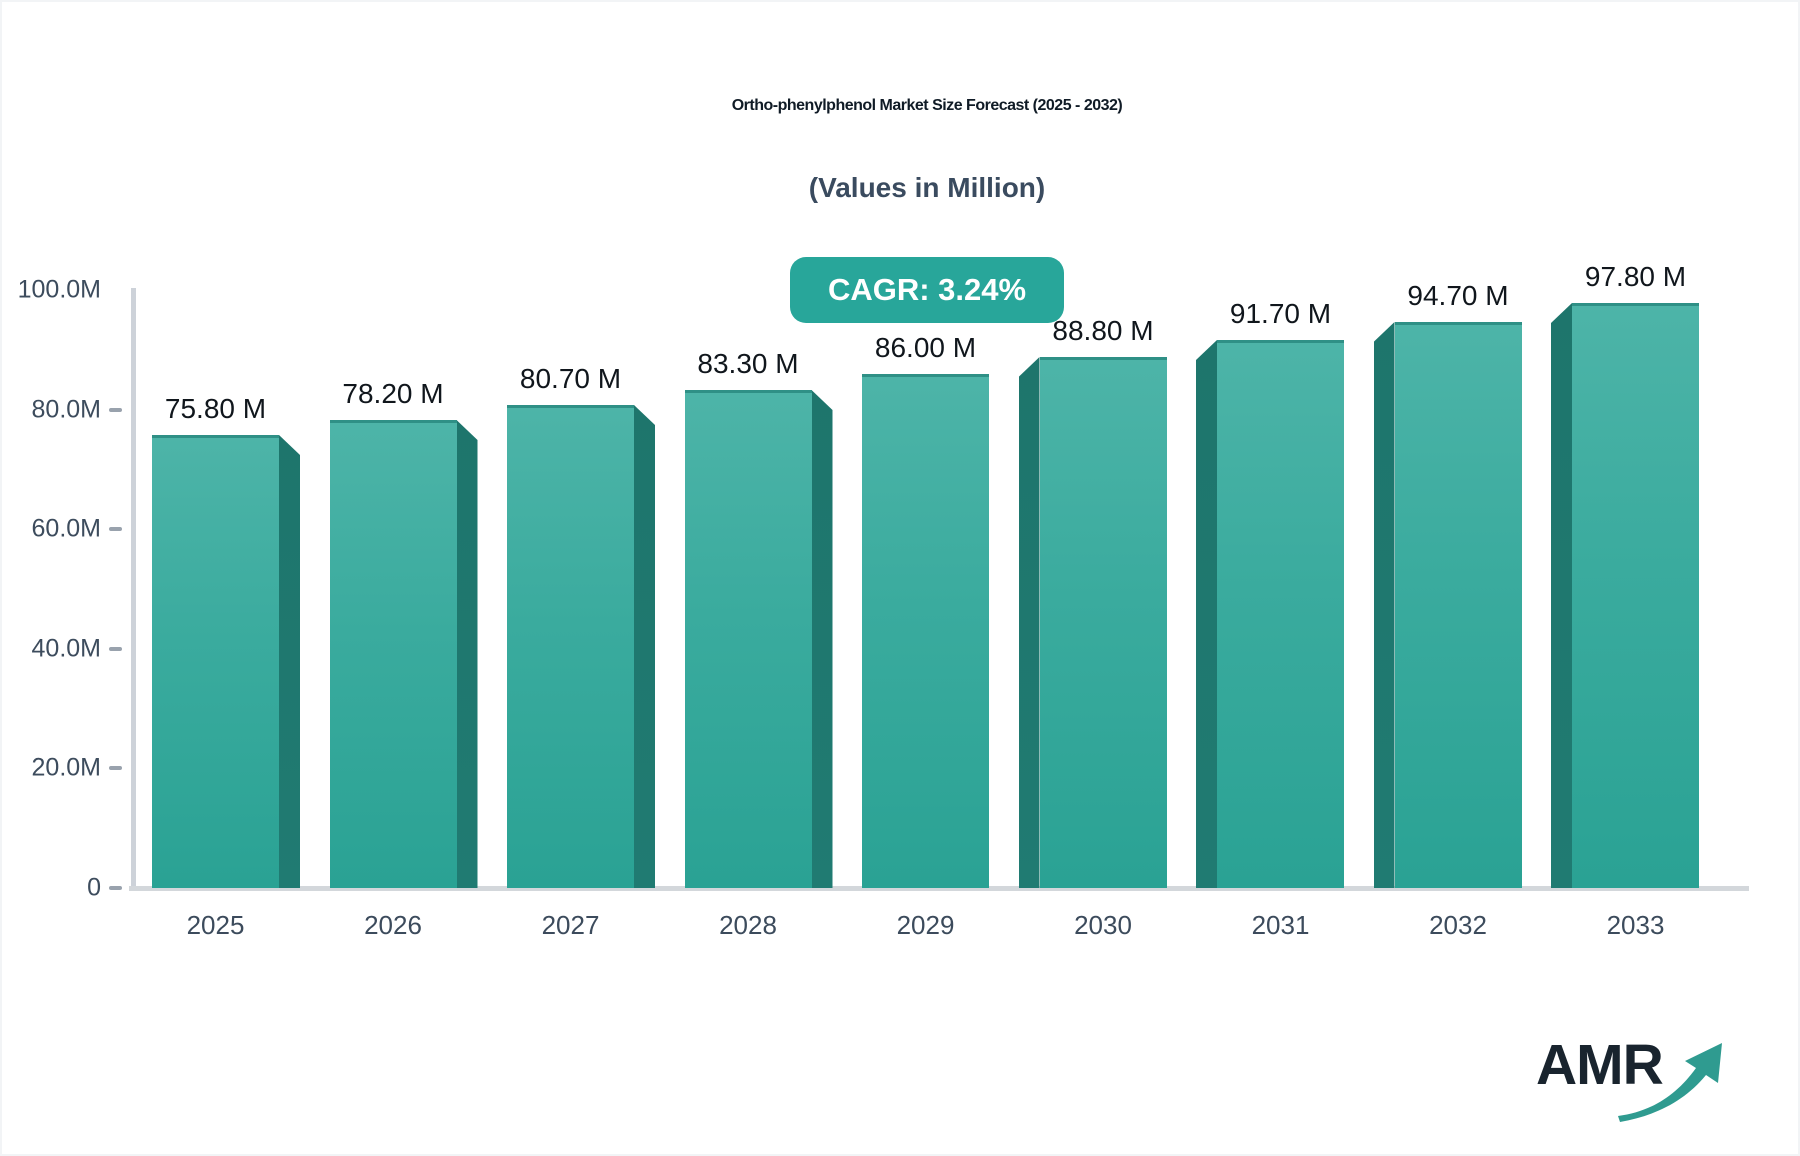  Describe the element at coordinates (1103, 925) in the screenshot. I see `x-axis-label: 2030` at that location.